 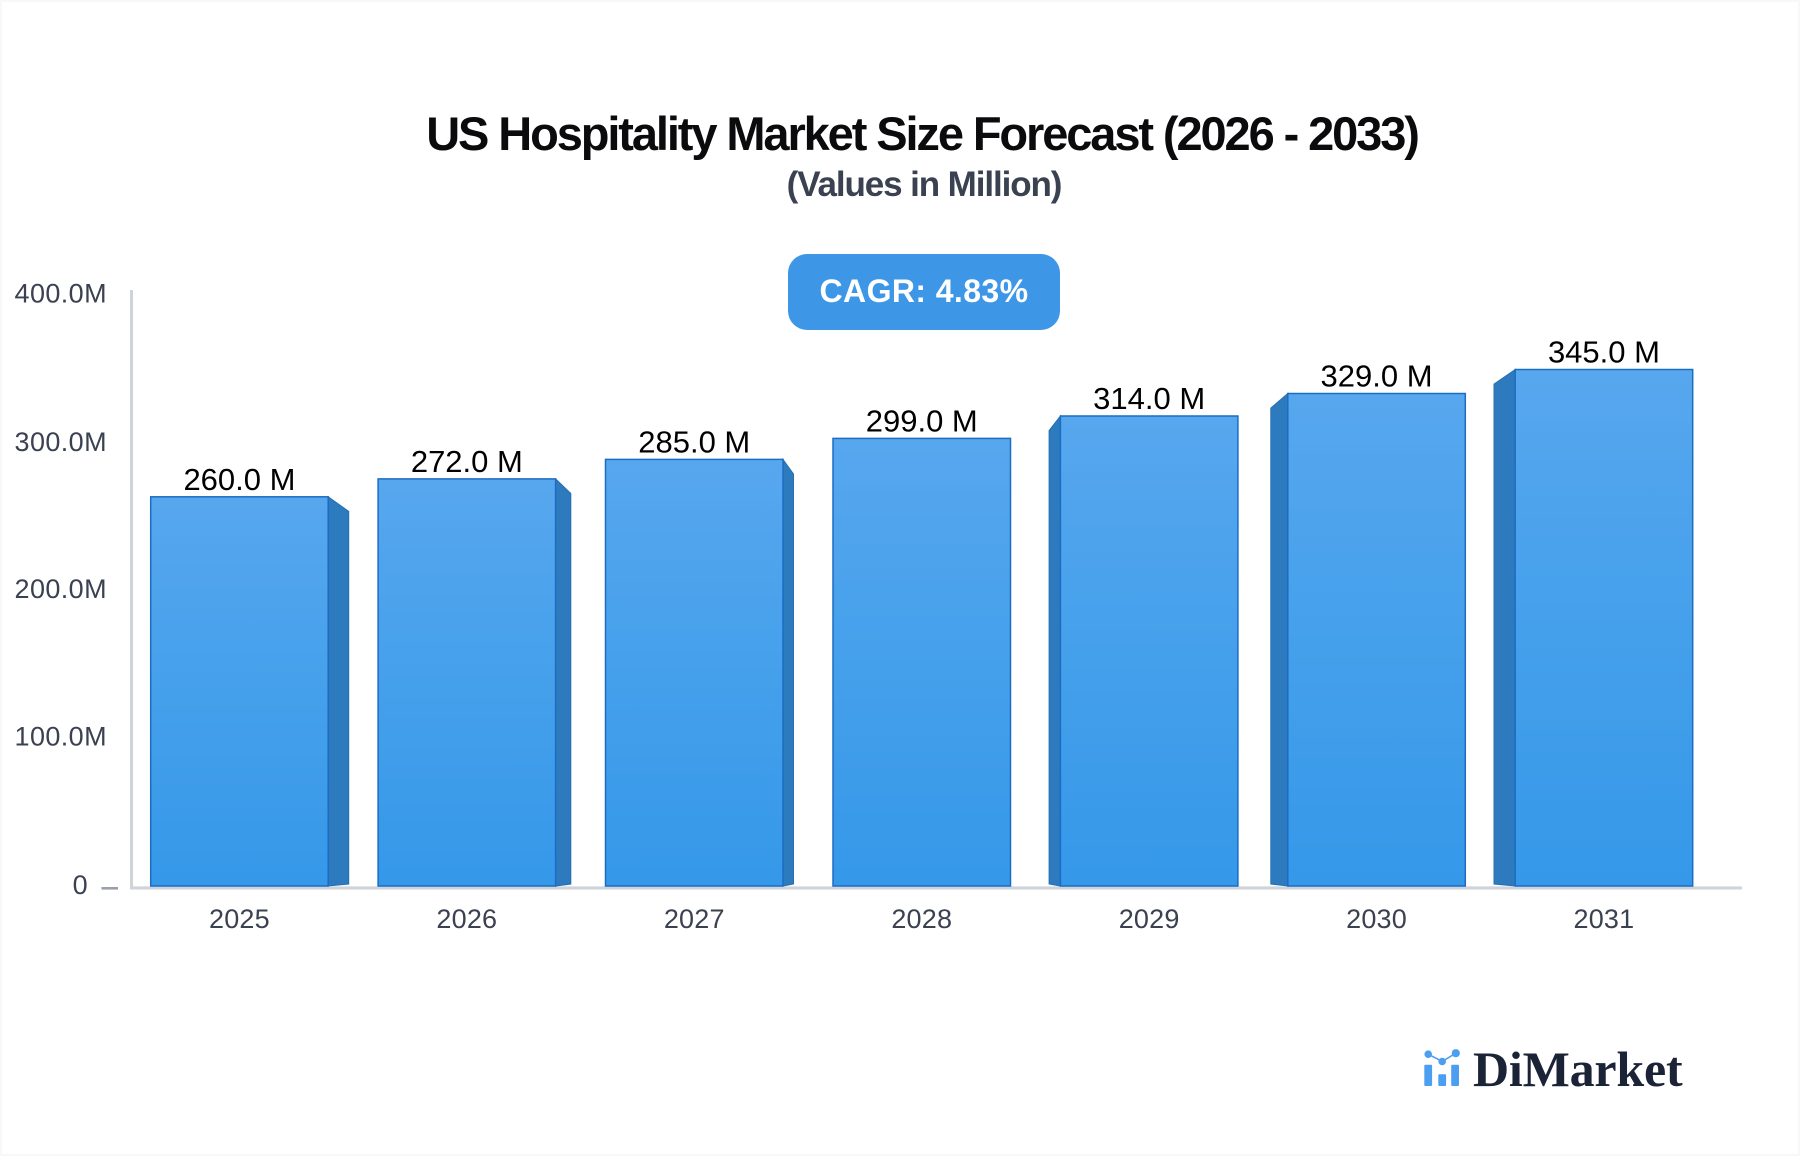 I want to click on svg-text: 0, so click(x=80, y=885).